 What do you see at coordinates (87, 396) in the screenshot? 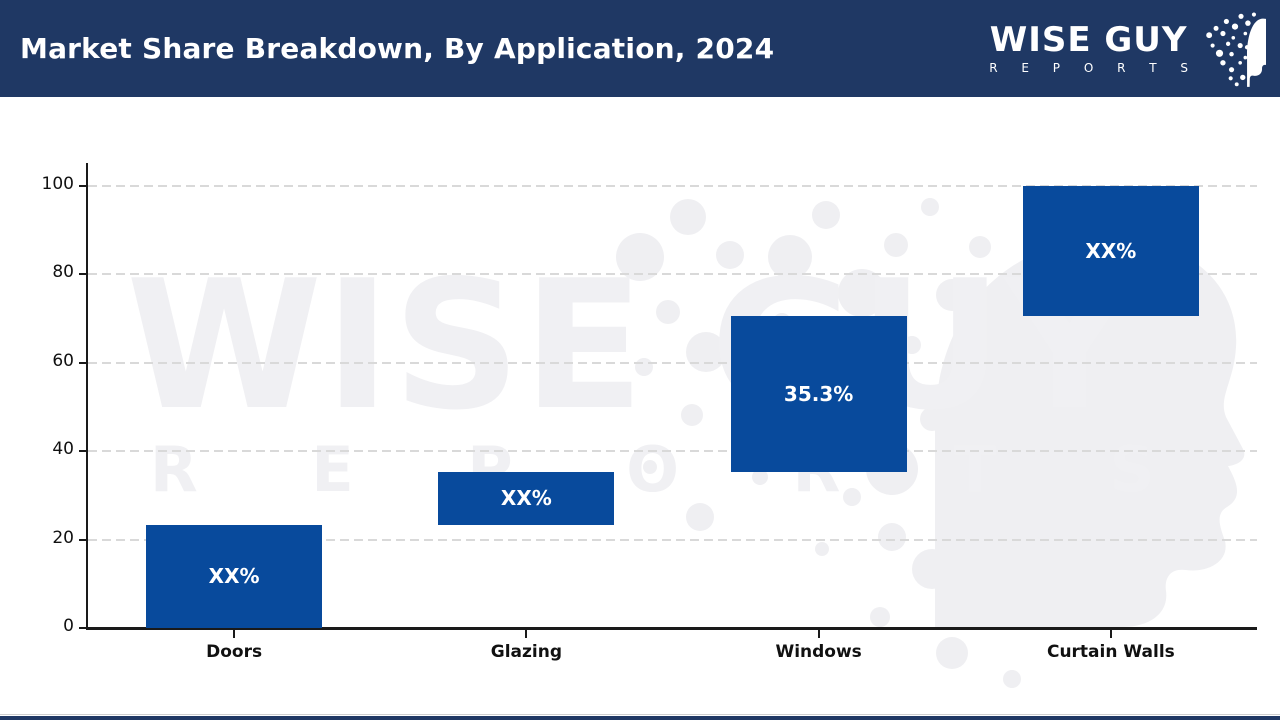
I see `y-axis-line` at bounding box center [87, 396].